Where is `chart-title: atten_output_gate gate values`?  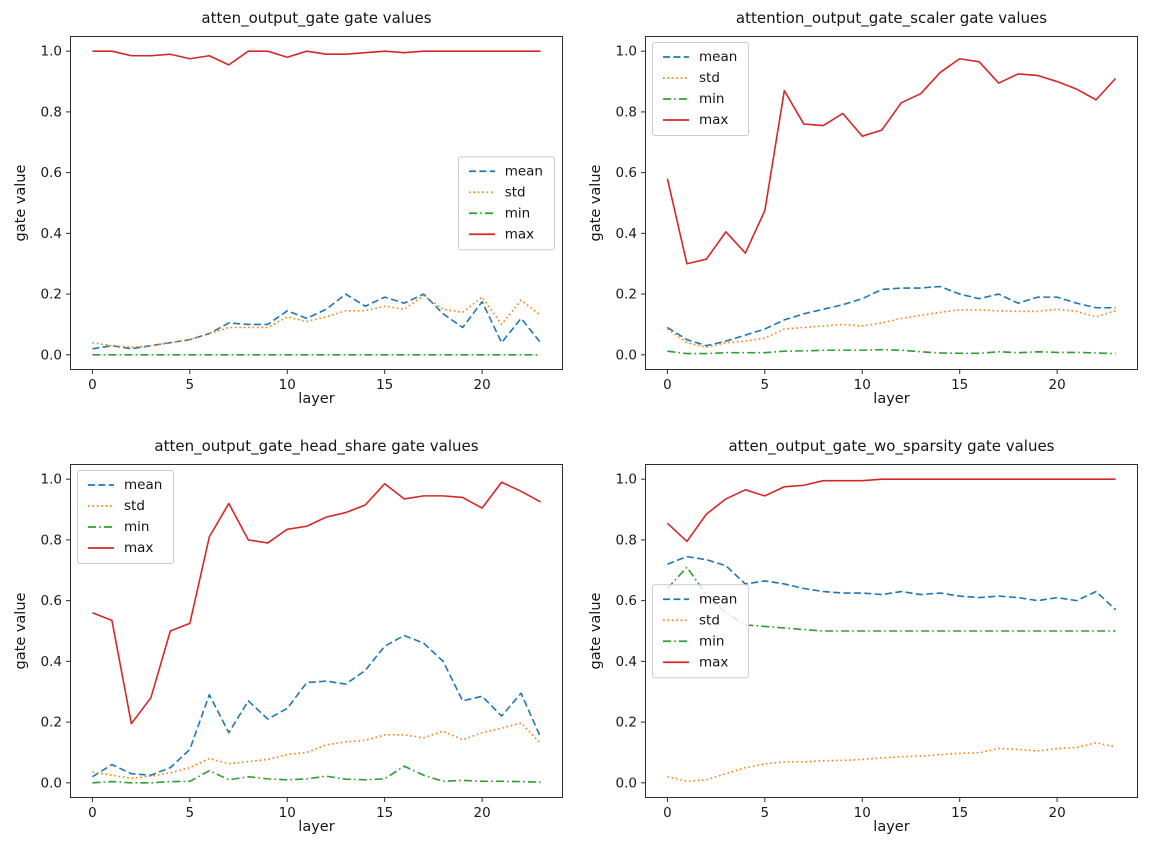
chart-title: atten_output_gate gate values is located at coordinates (316, 18).